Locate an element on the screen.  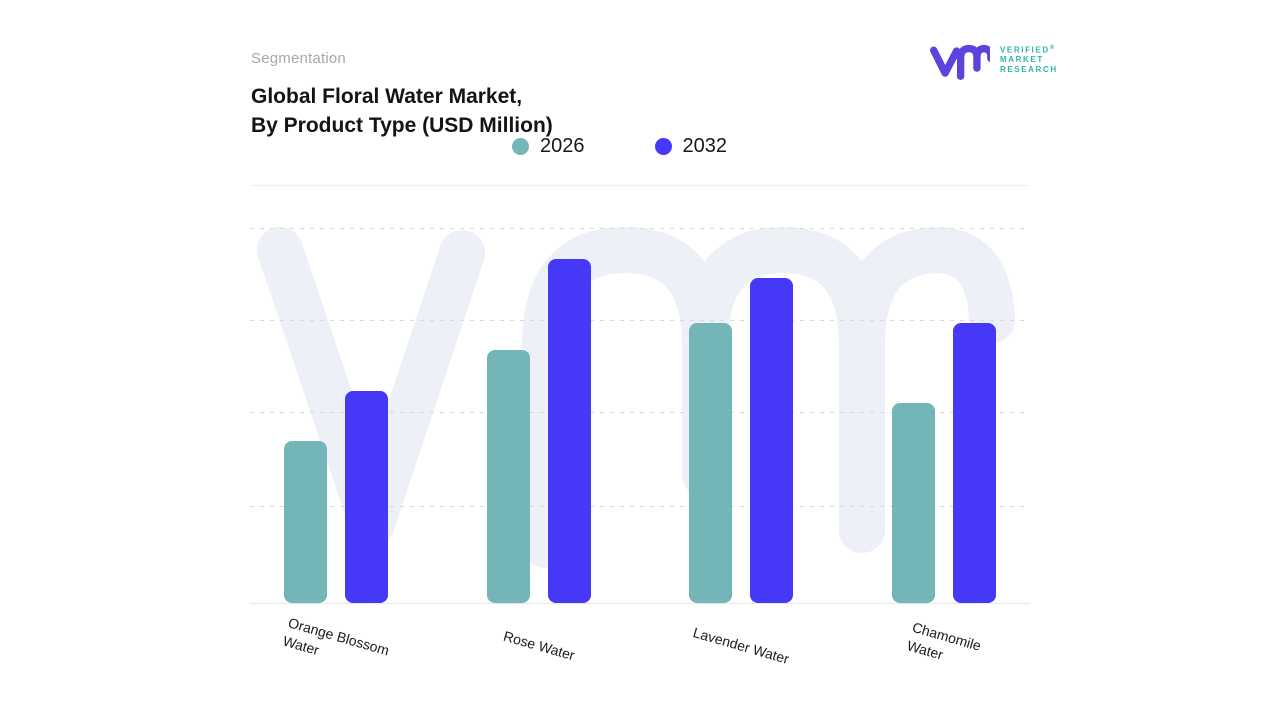
legend-item-2026: 2026 is located at coordinates (548, 146).